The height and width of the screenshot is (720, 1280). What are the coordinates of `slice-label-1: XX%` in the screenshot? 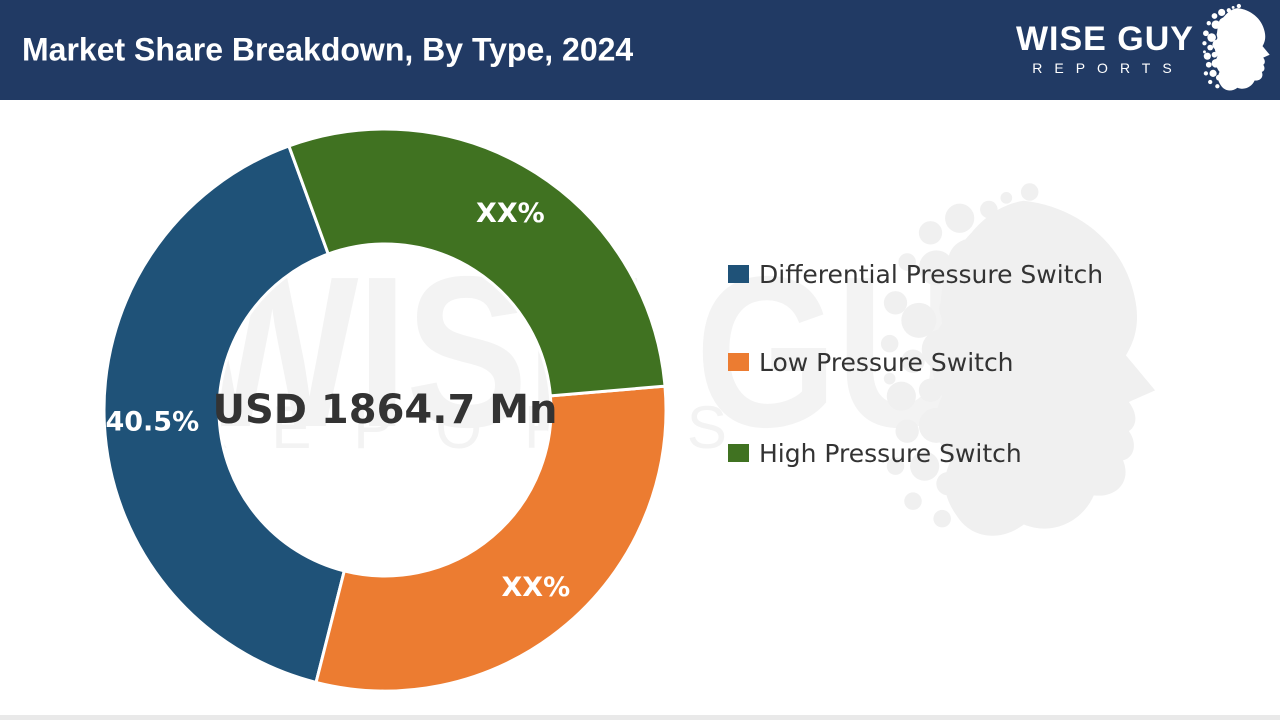 It's located at (535, 587).